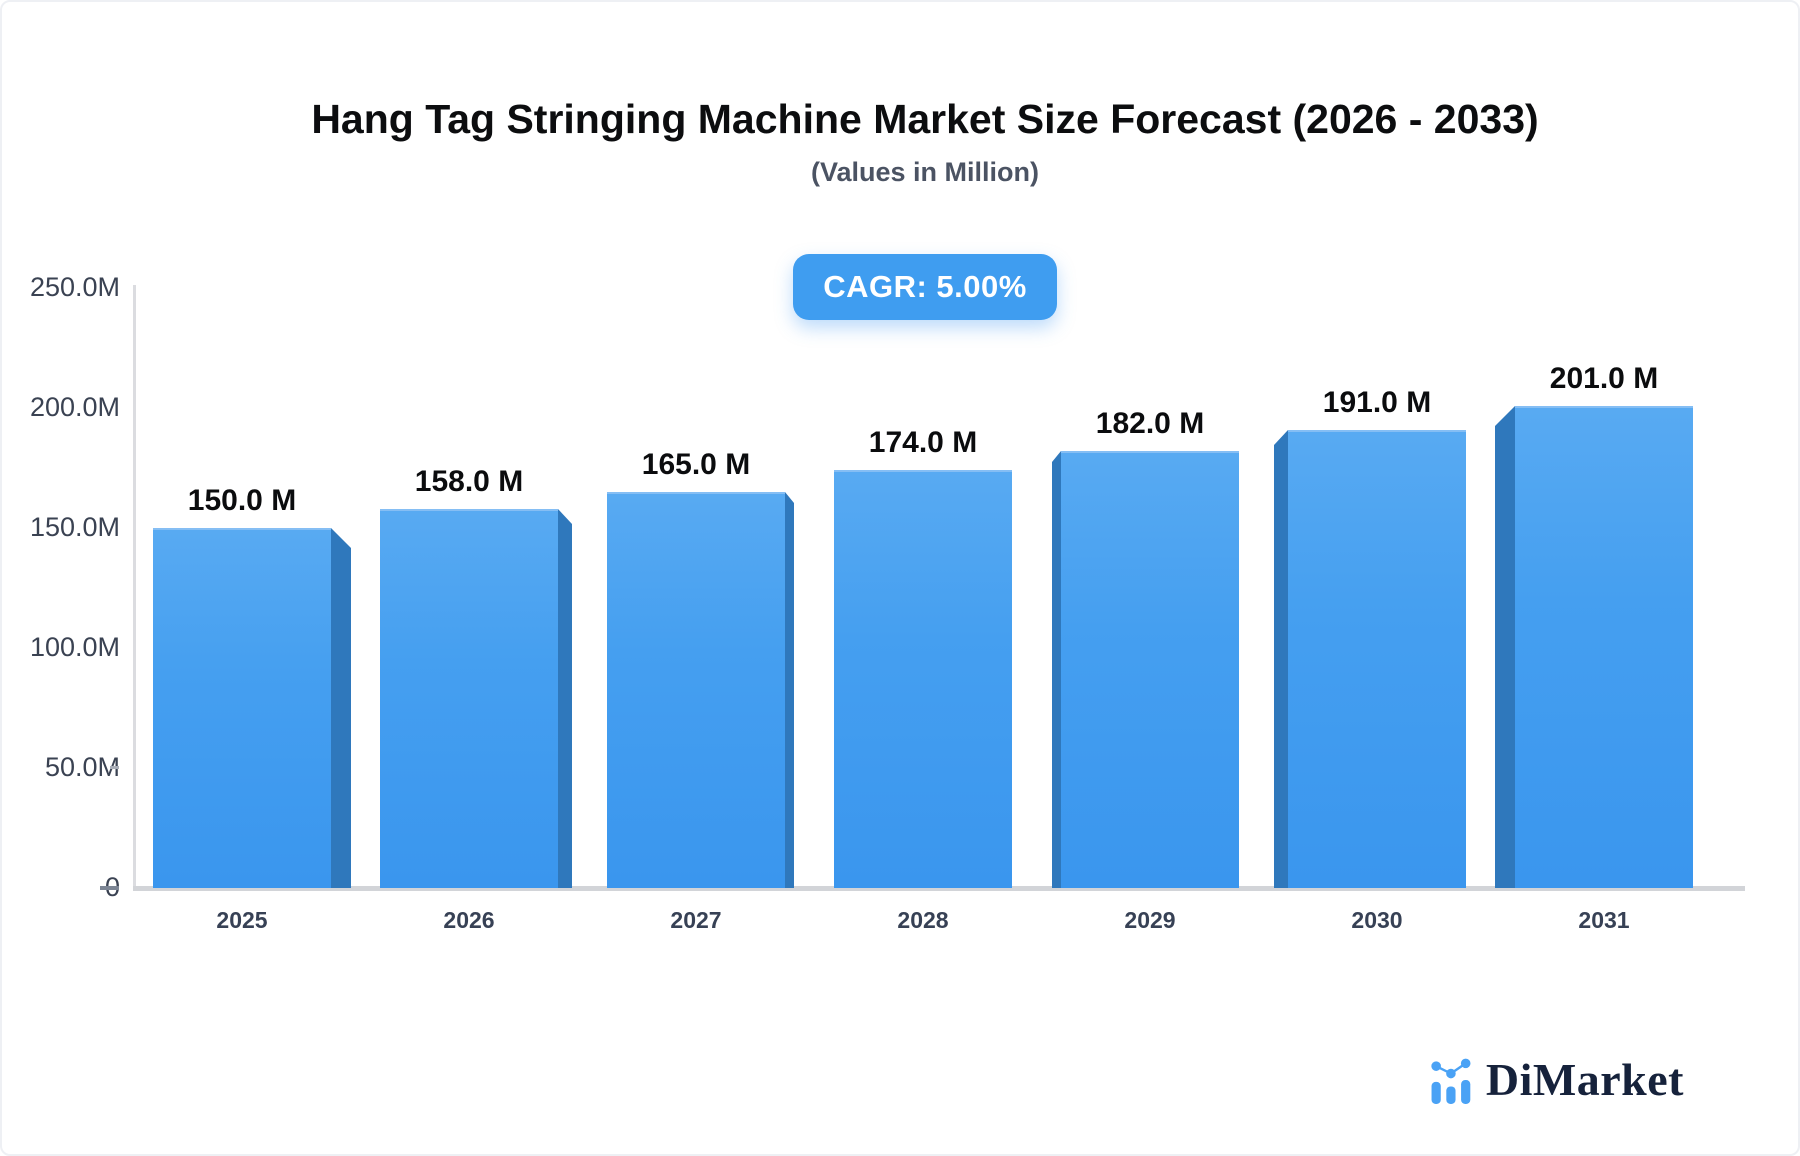  I want to click on dimarket-logo-text: DiMarket, so click(1584, 1079).